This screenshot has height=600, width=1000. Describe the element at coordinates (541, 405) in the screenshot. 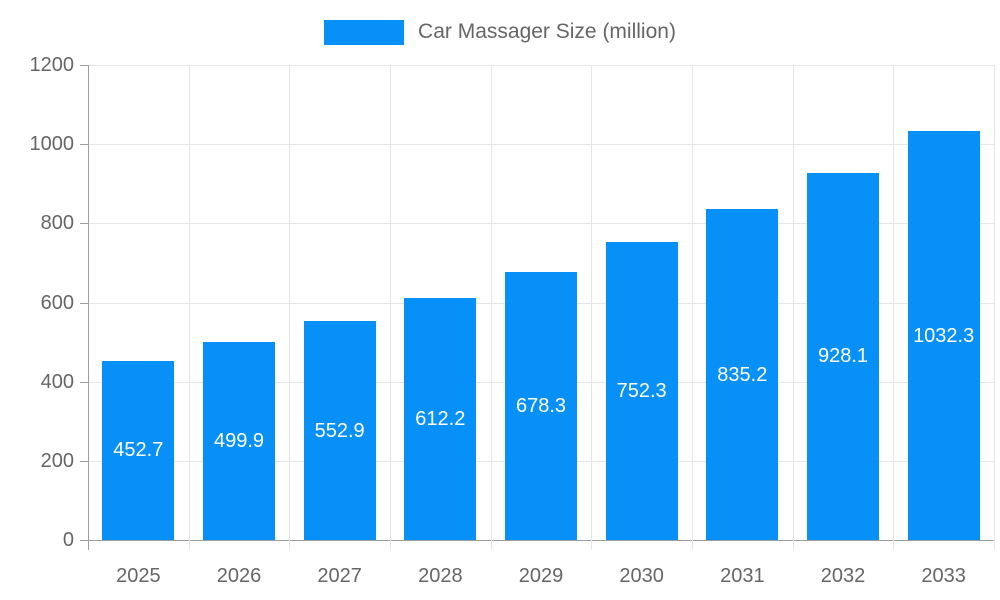

I see `bar-2029` at that location.